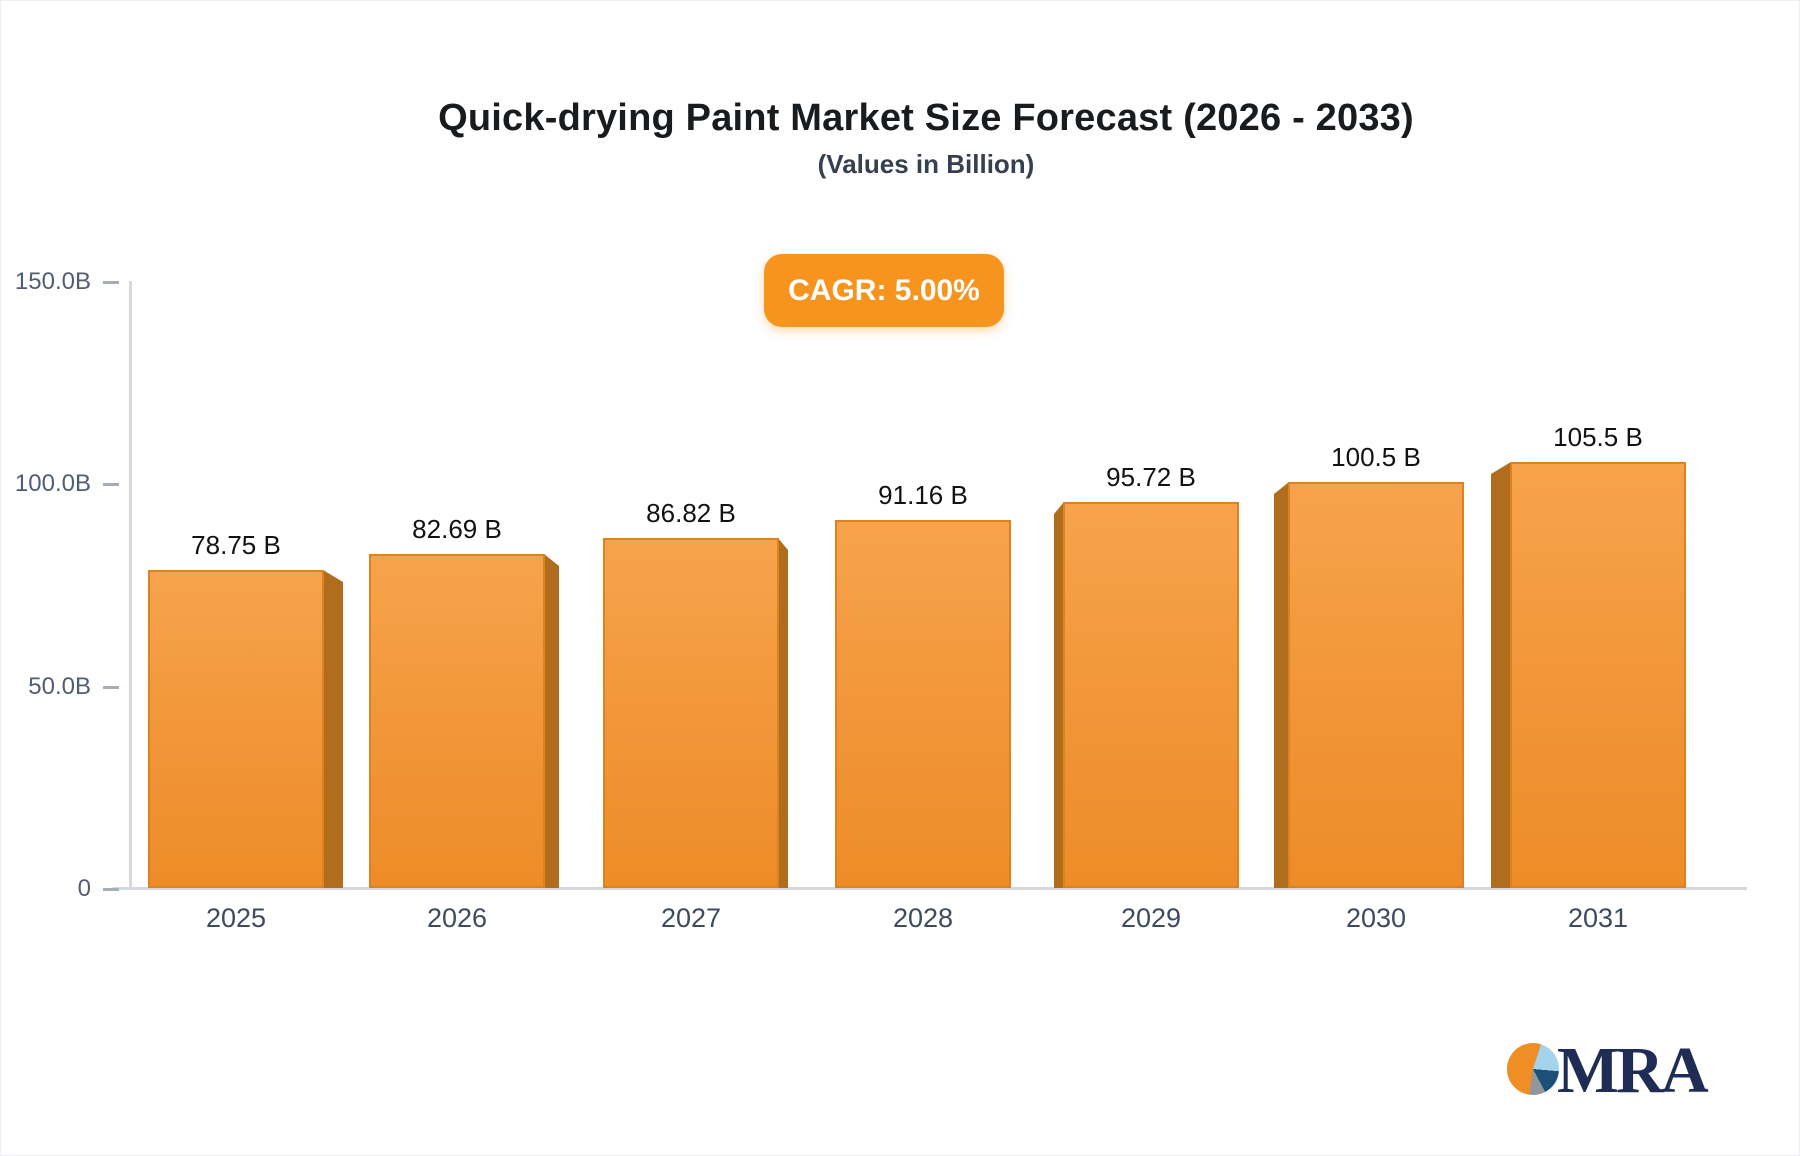 The height and width of the screenshot is (1156, 1800). What do you see at coordinates (236, 918) in the screenshot?
I see `x-axis-category-label: 2025` at bounding box center [236, 918].